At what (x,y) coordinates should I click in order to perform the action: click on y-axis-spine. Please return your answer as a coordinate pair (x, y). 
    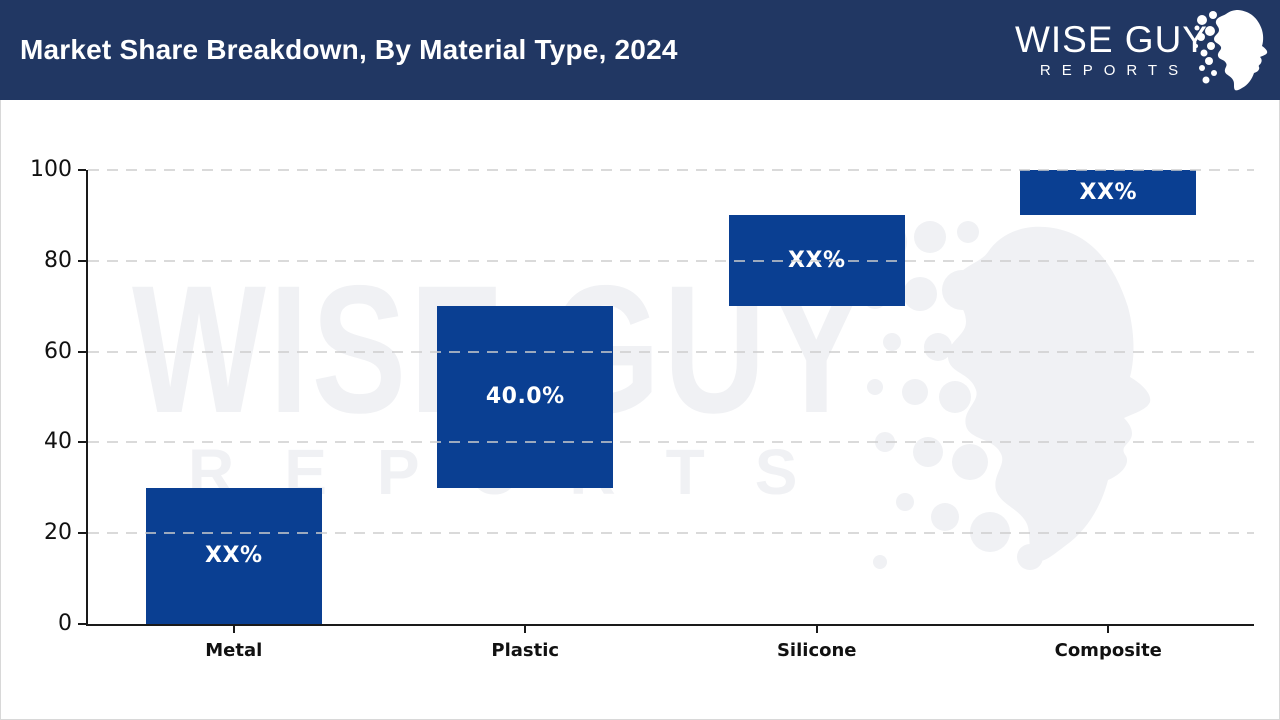
    Looking at the image, I should click on (87, 397).